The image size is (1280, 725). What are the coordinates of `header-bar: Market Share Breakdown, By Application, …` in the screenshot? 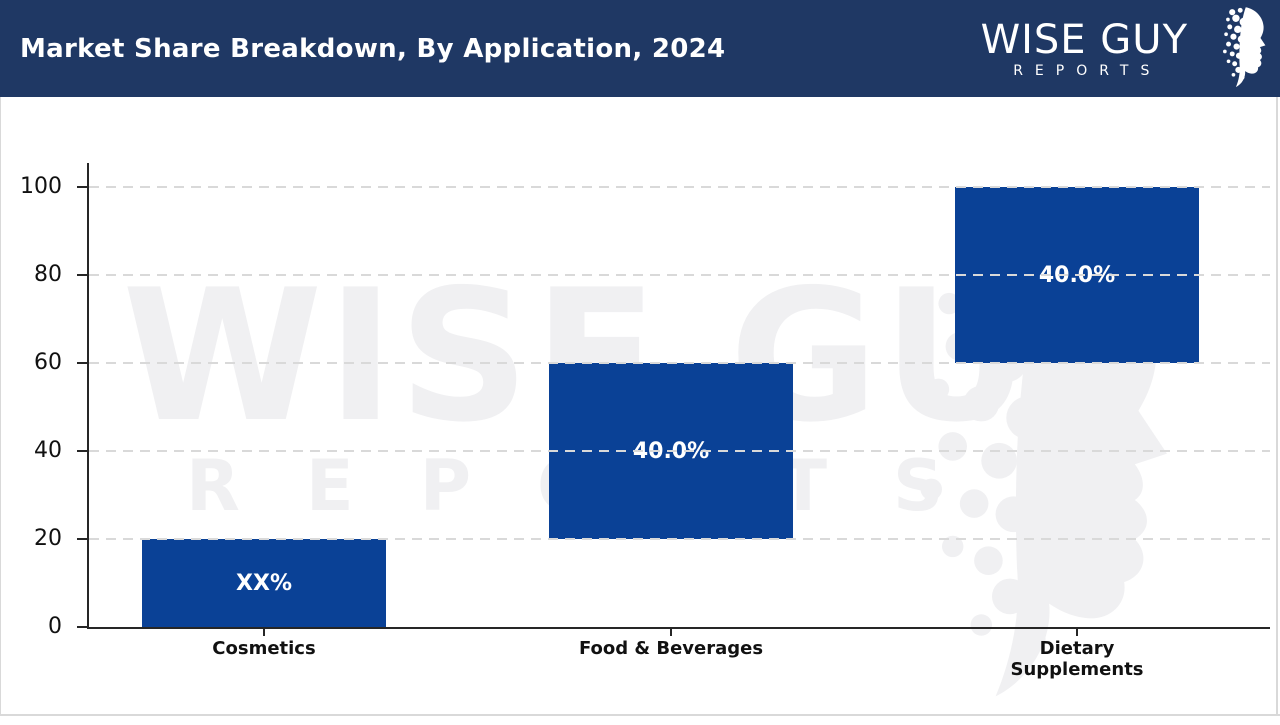 It's located at (640, 48).